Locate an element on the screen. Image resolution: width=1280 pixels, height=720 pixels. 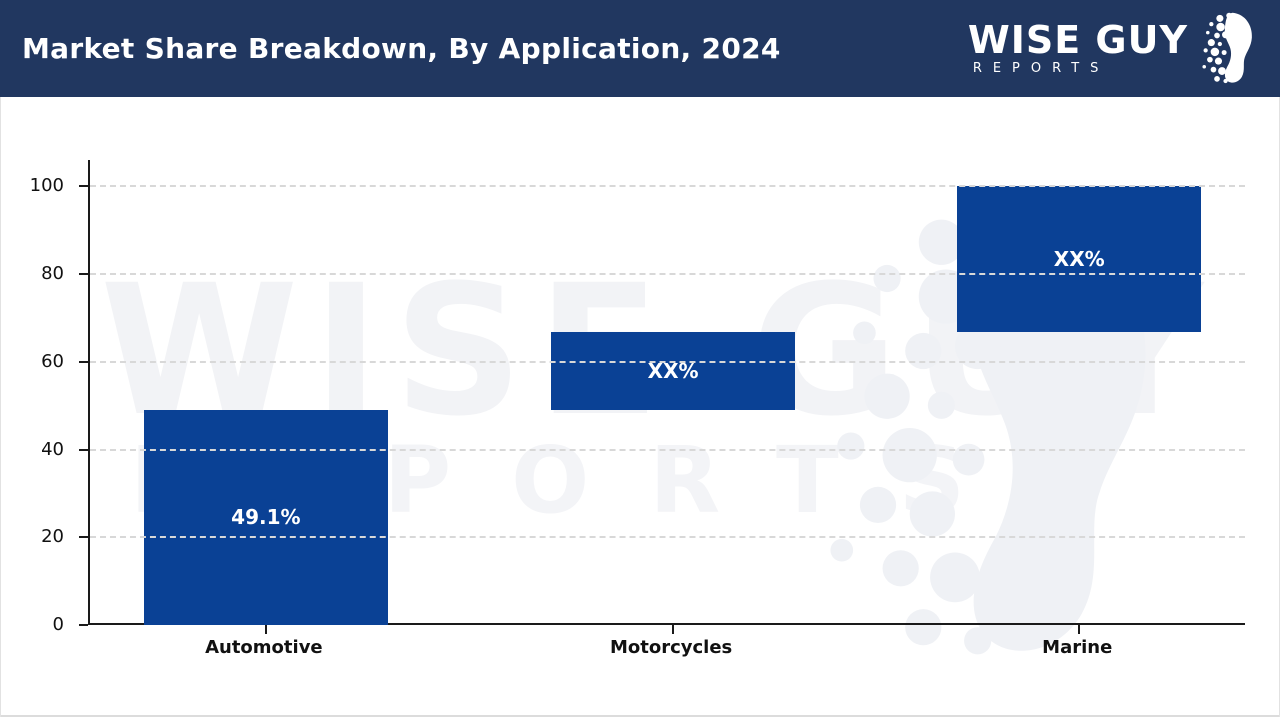
y-tick-label-60: 60 is located at coordinates (52, 361).